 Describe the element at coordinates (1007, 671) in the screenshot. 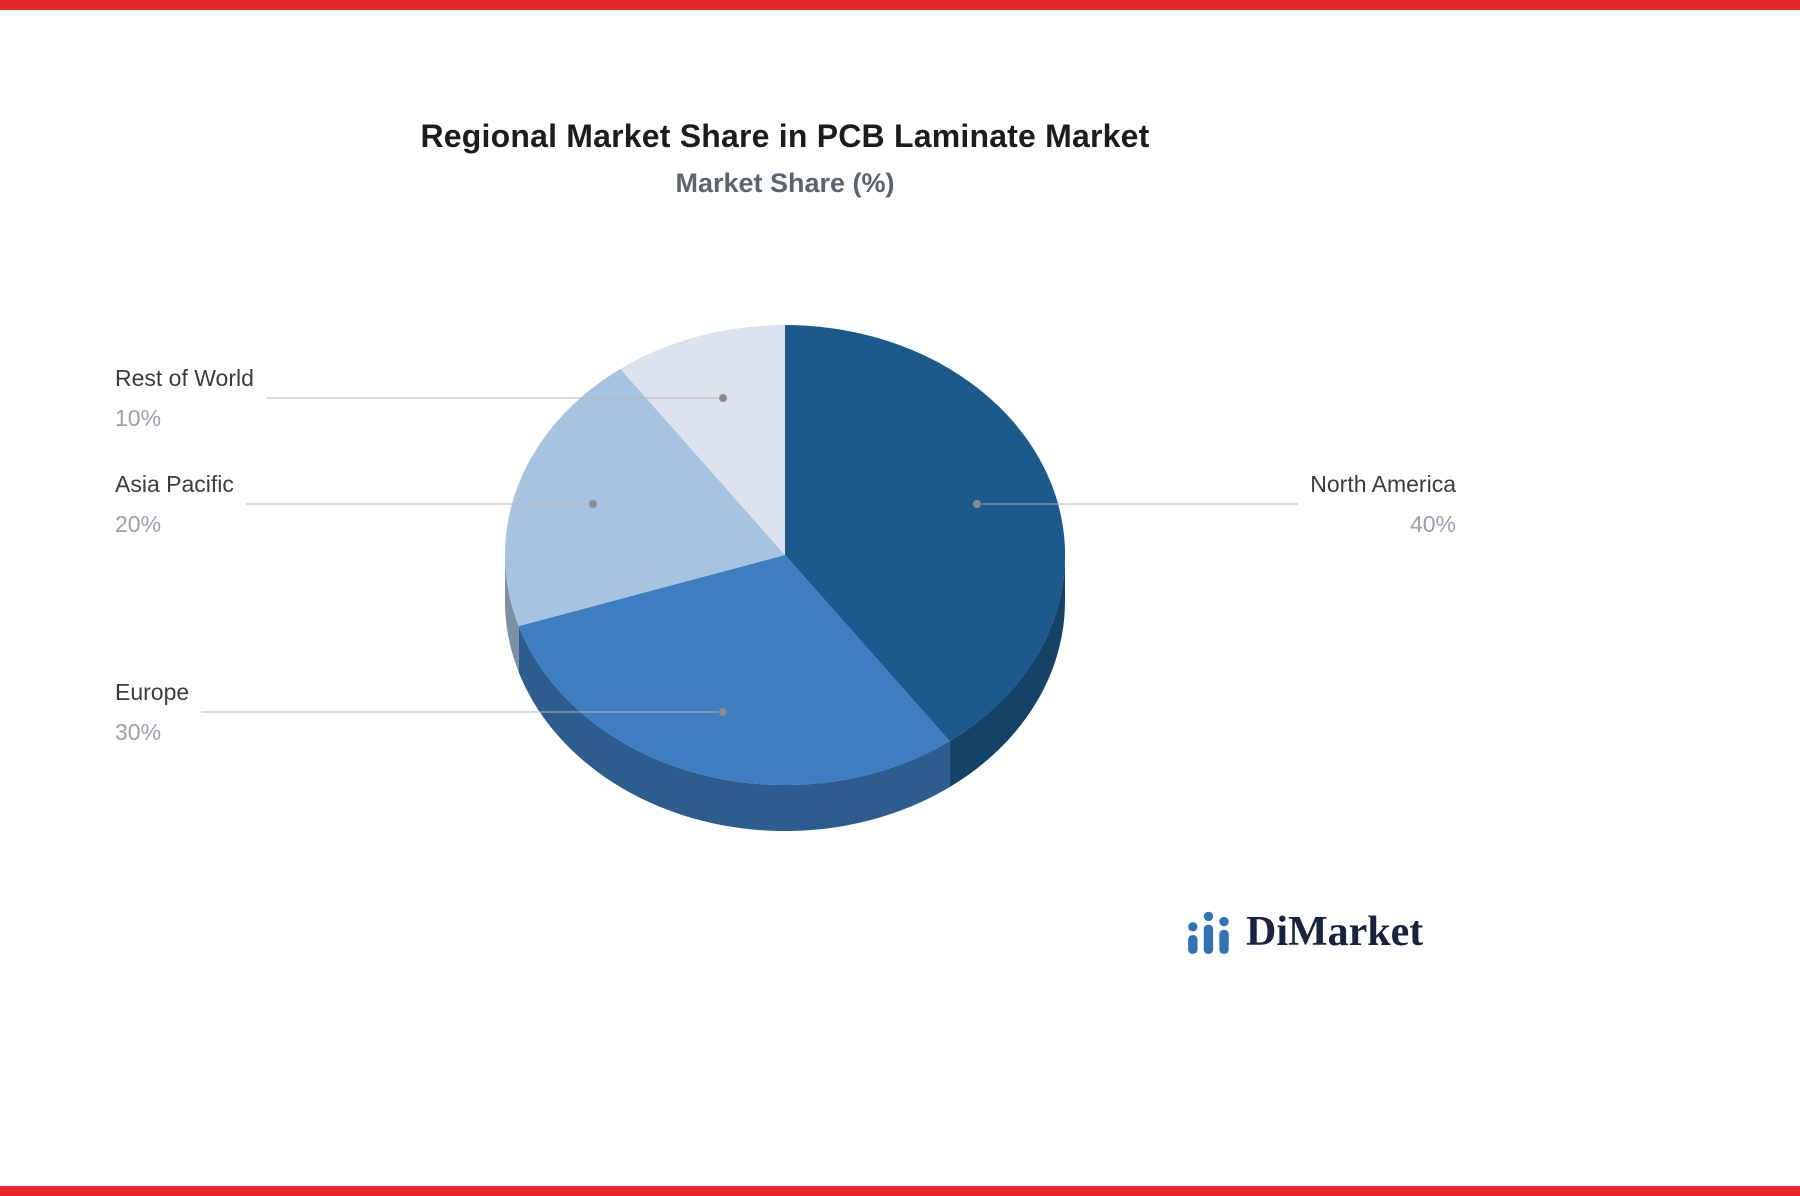

I see `pie-slice-side-north-america` at that location.